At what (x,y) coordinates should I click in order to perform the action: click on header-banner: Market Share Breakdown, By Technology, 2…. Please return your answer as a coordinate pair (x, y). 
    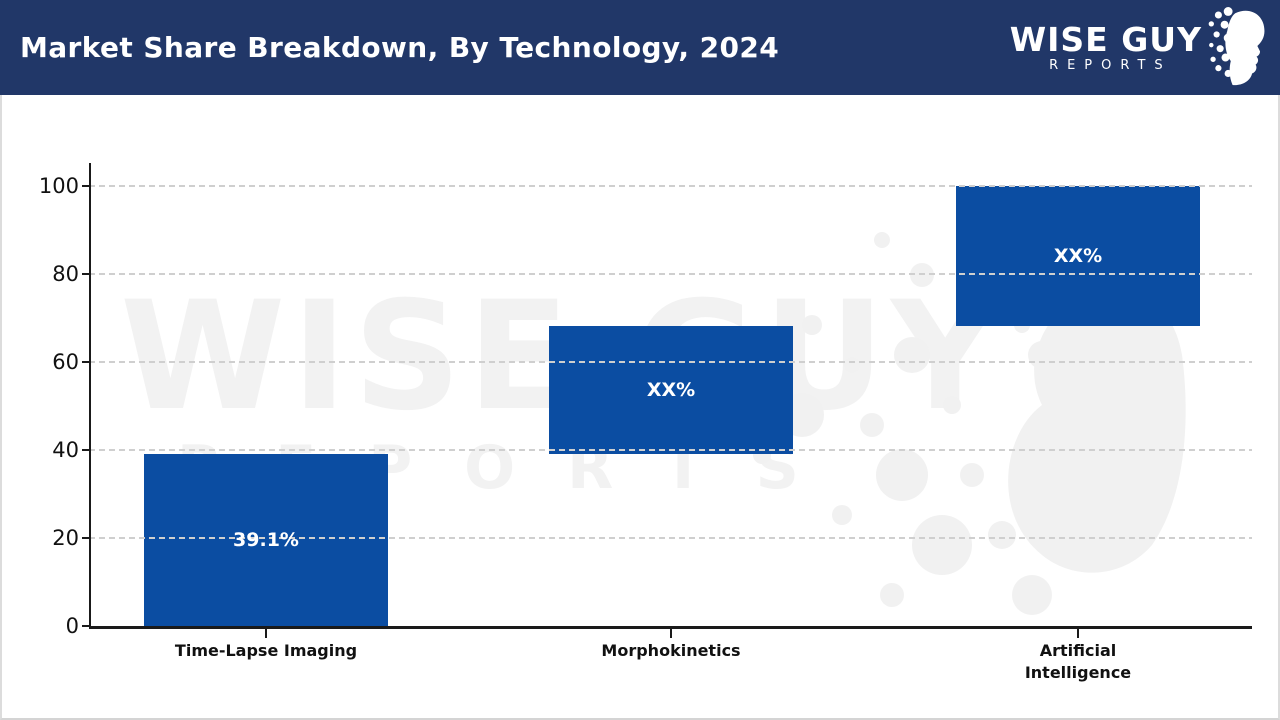
    Looking at the image, I should click on (640, 47).